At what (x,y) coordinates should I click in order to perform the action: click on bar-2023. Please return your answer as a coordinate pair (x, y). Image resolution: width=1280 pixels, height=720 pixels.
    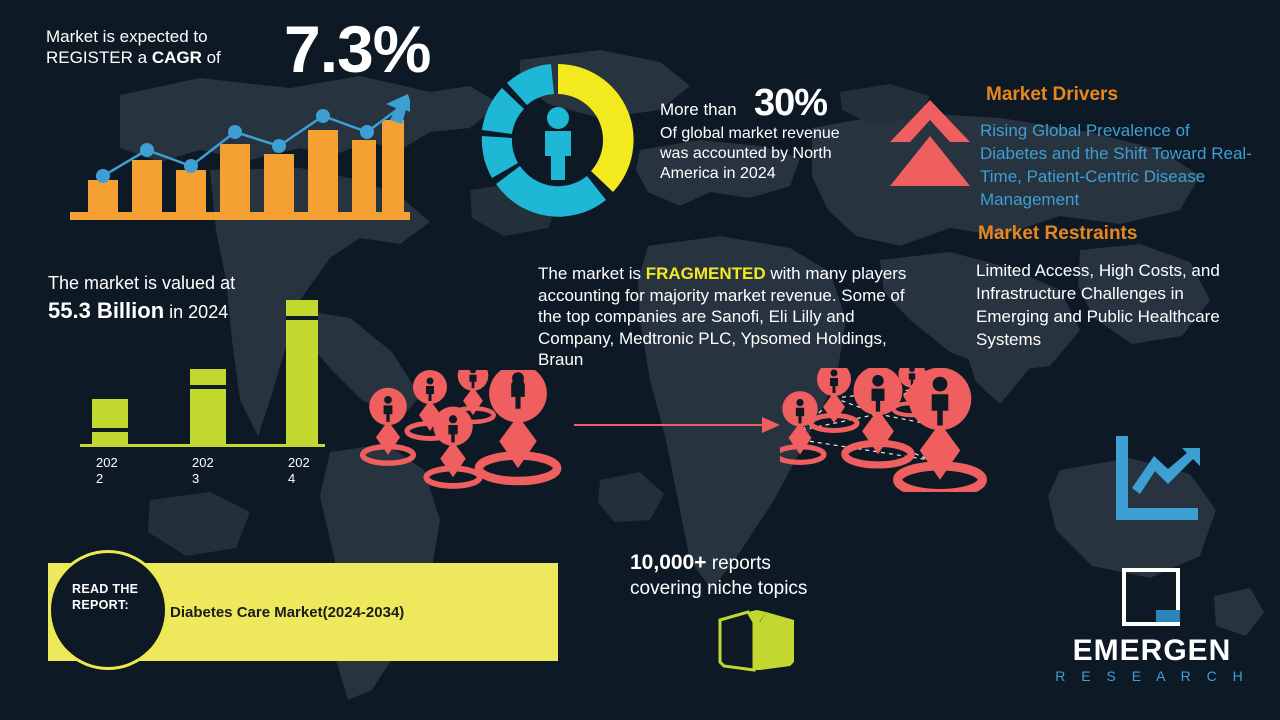
    Looking at the image, I should click on (208, 406).